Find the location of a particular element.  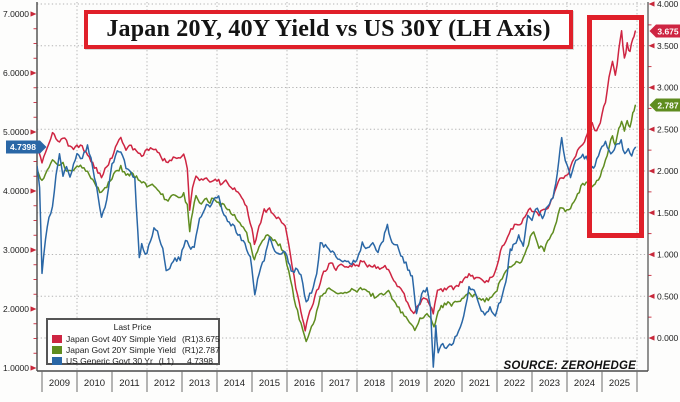

x-axis-year-label: 2013 is located at coordinates (199, 383).